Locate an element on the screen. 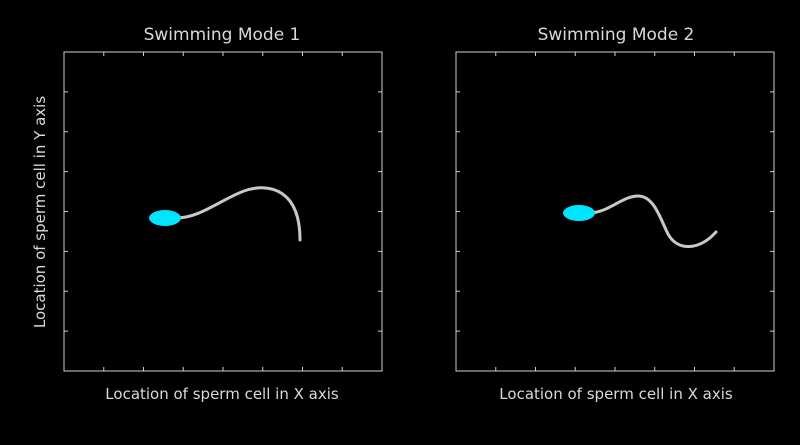 The image size is (800, 445). panel-2-sperm-head is located at coordinates (579, 213).